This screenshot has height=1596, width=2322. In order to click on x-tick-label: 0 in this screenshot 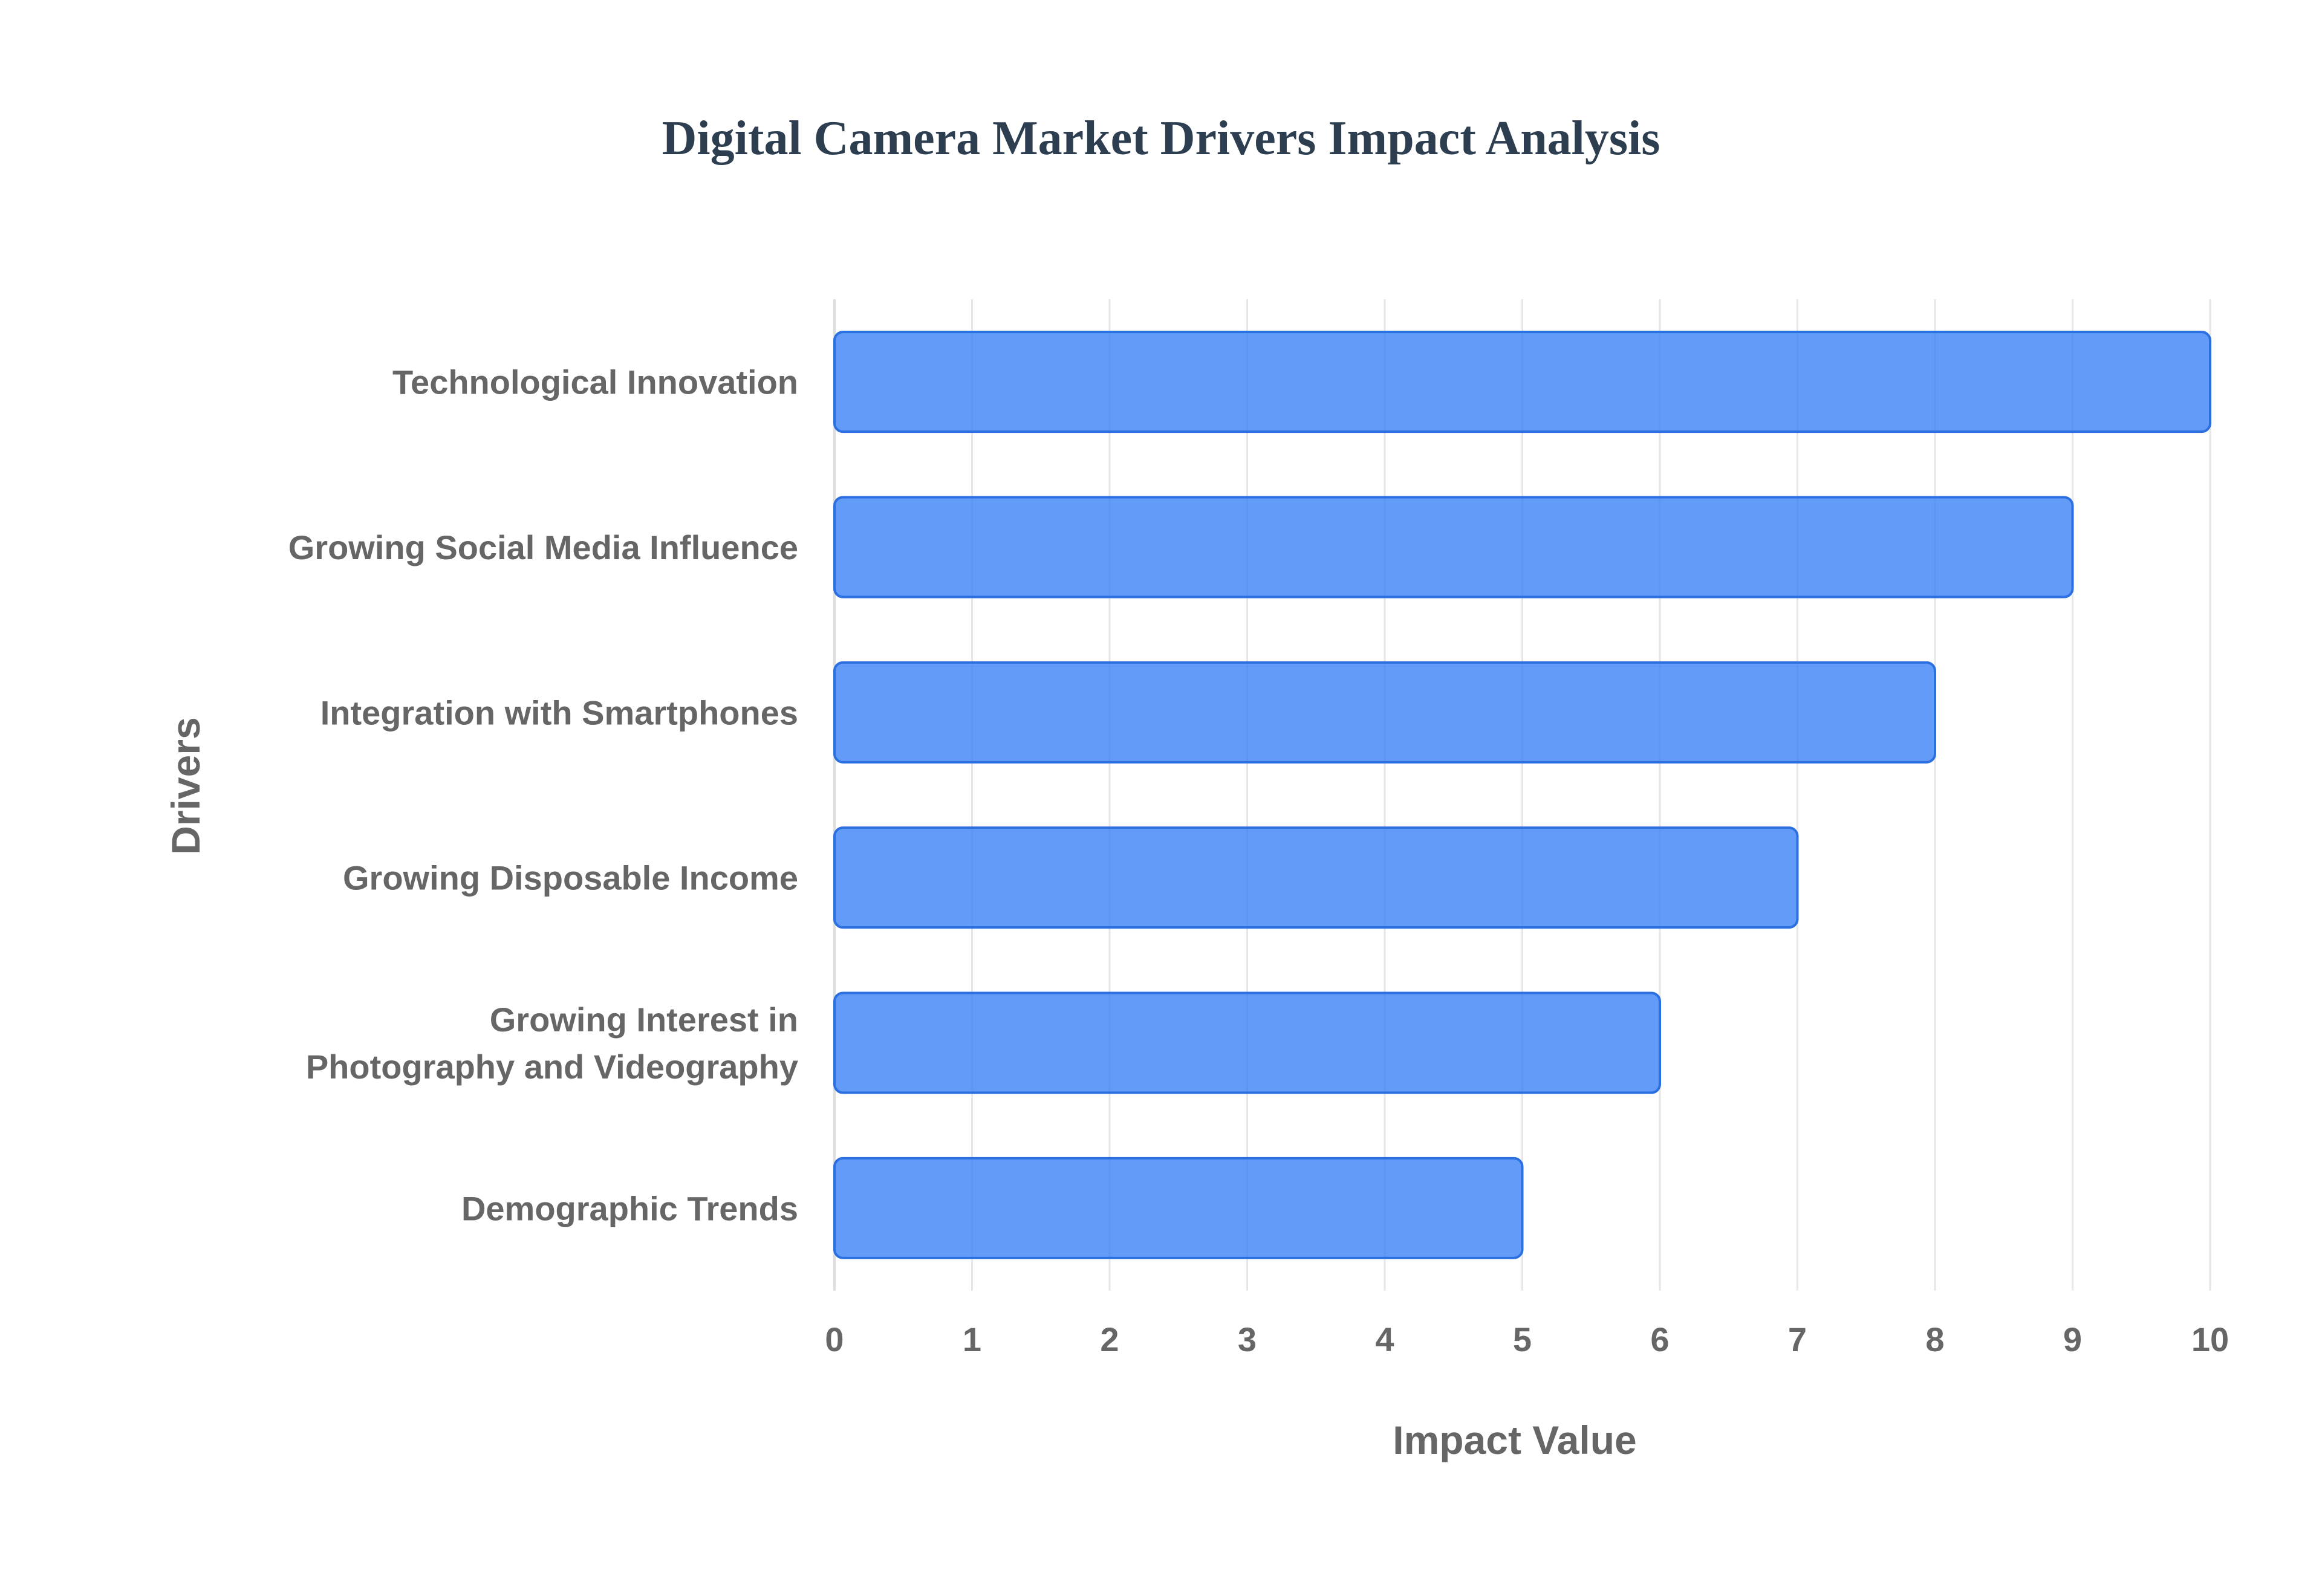, I will do `click(834, 1339)`.